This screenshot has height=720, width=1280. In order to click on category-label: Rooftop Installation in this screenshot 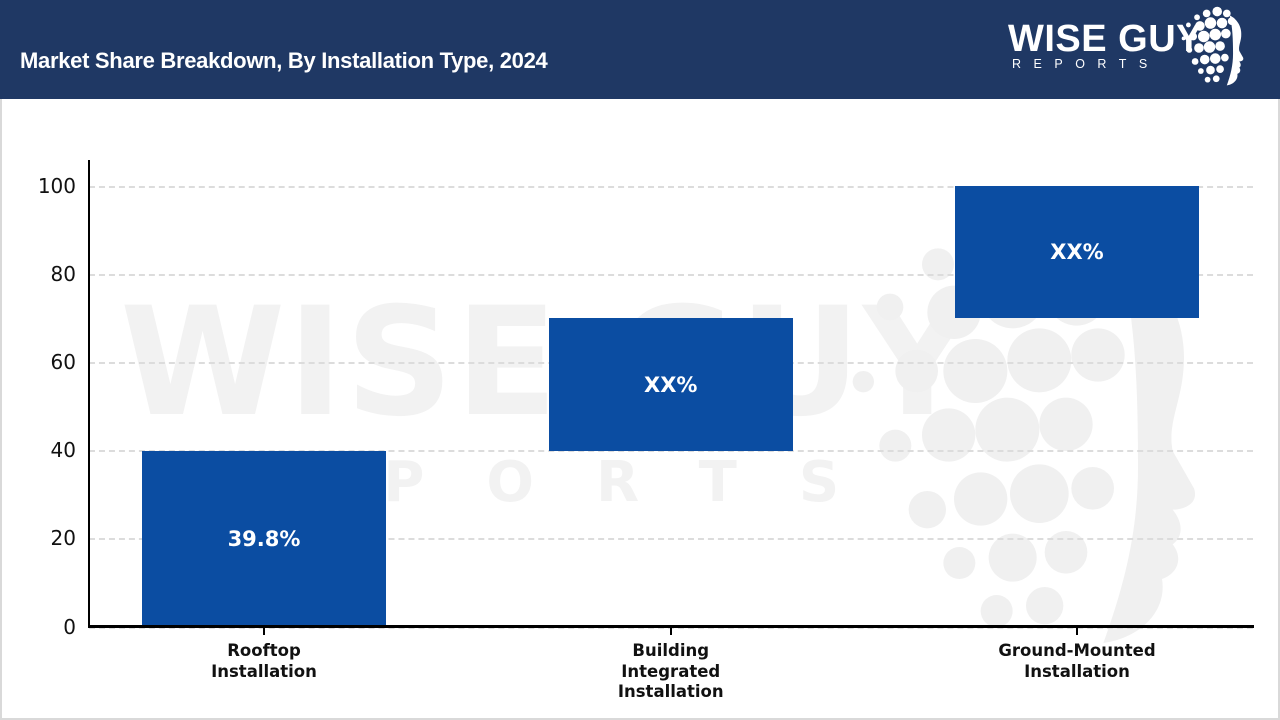, I will do `click(264, 661)`.